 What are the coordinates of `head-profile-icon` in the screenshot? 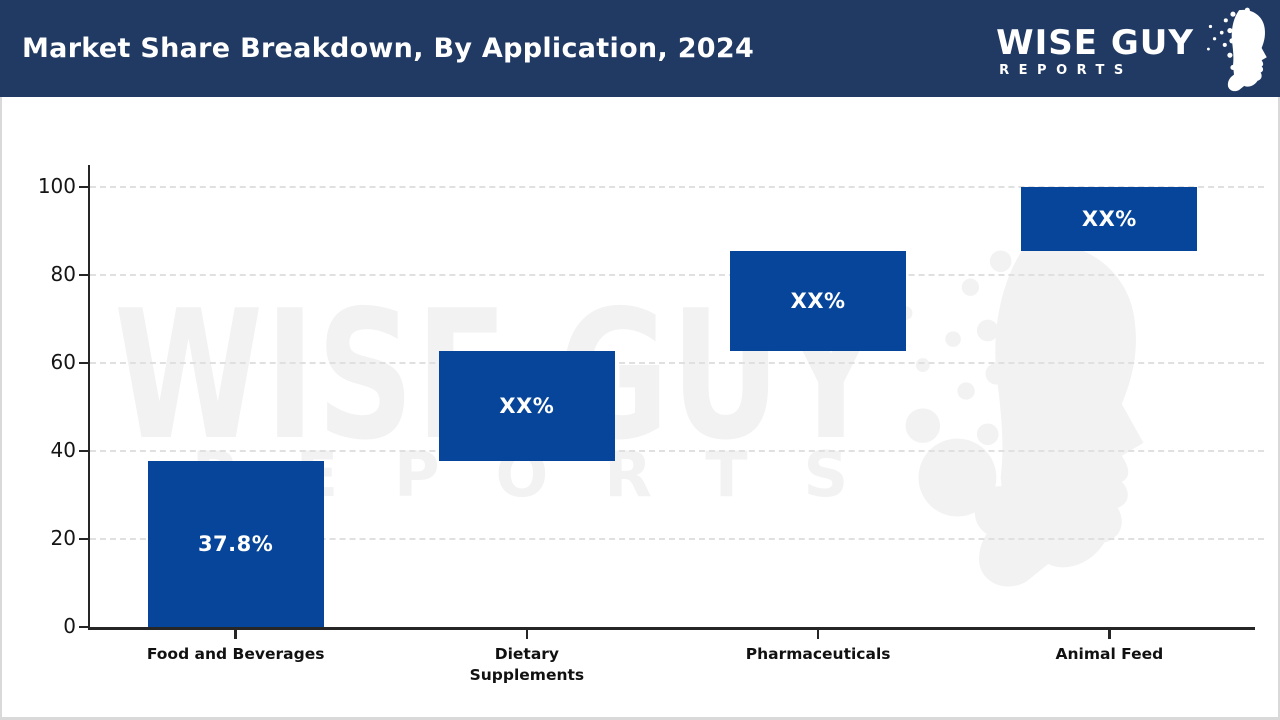 It's located at (1236, 49).